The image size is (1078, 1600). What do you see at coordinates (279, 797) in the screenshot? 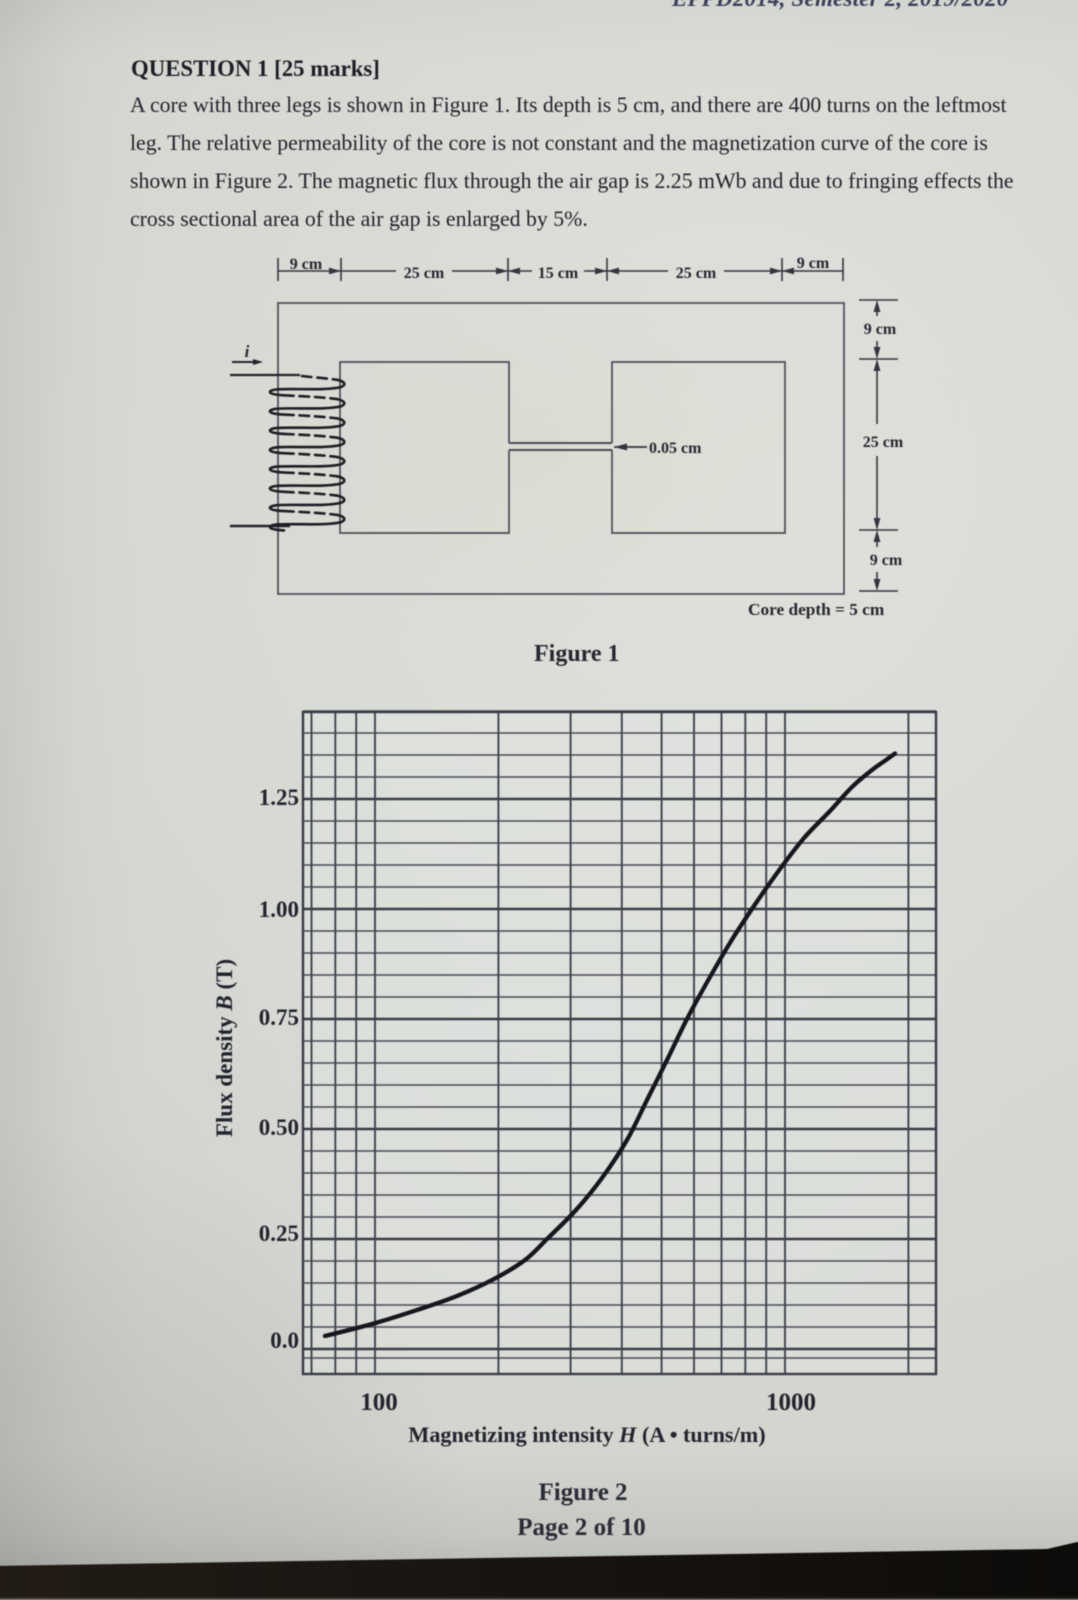
I see `svg-text: 1.25` at bounding box center [279, 797].